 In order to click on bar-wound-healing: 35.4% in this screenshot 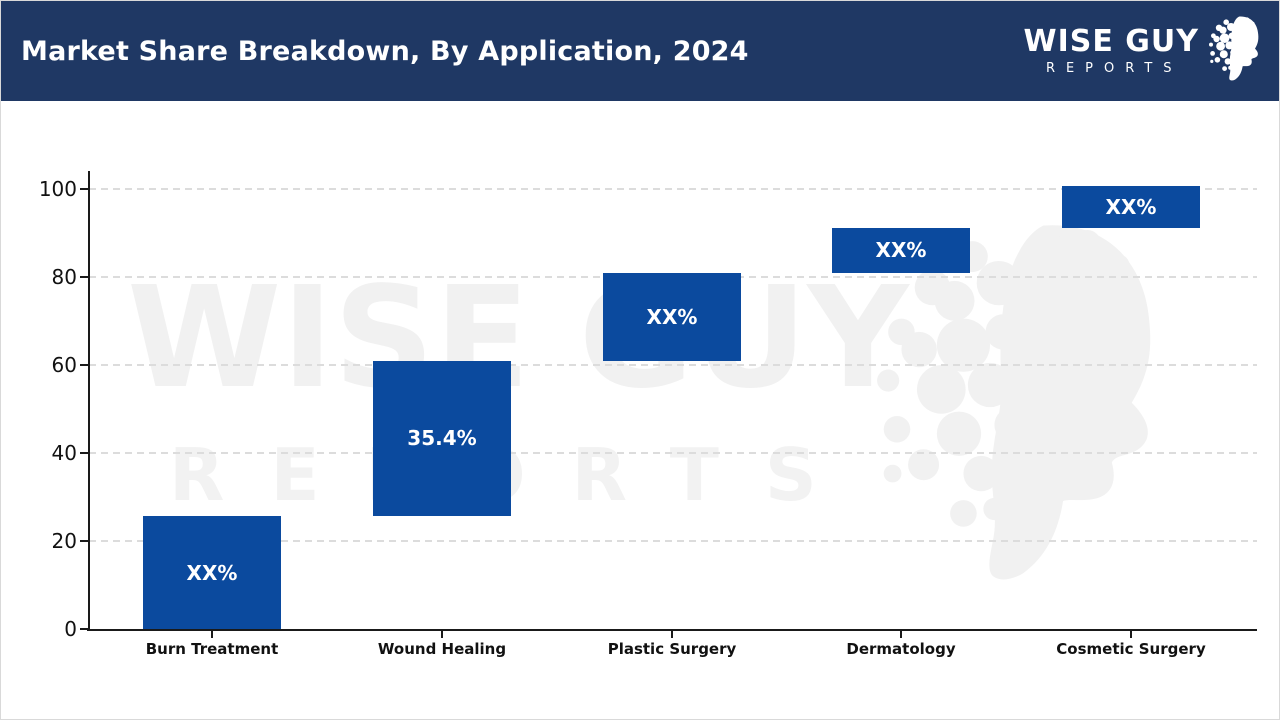, I will do `click(442, 438)`.